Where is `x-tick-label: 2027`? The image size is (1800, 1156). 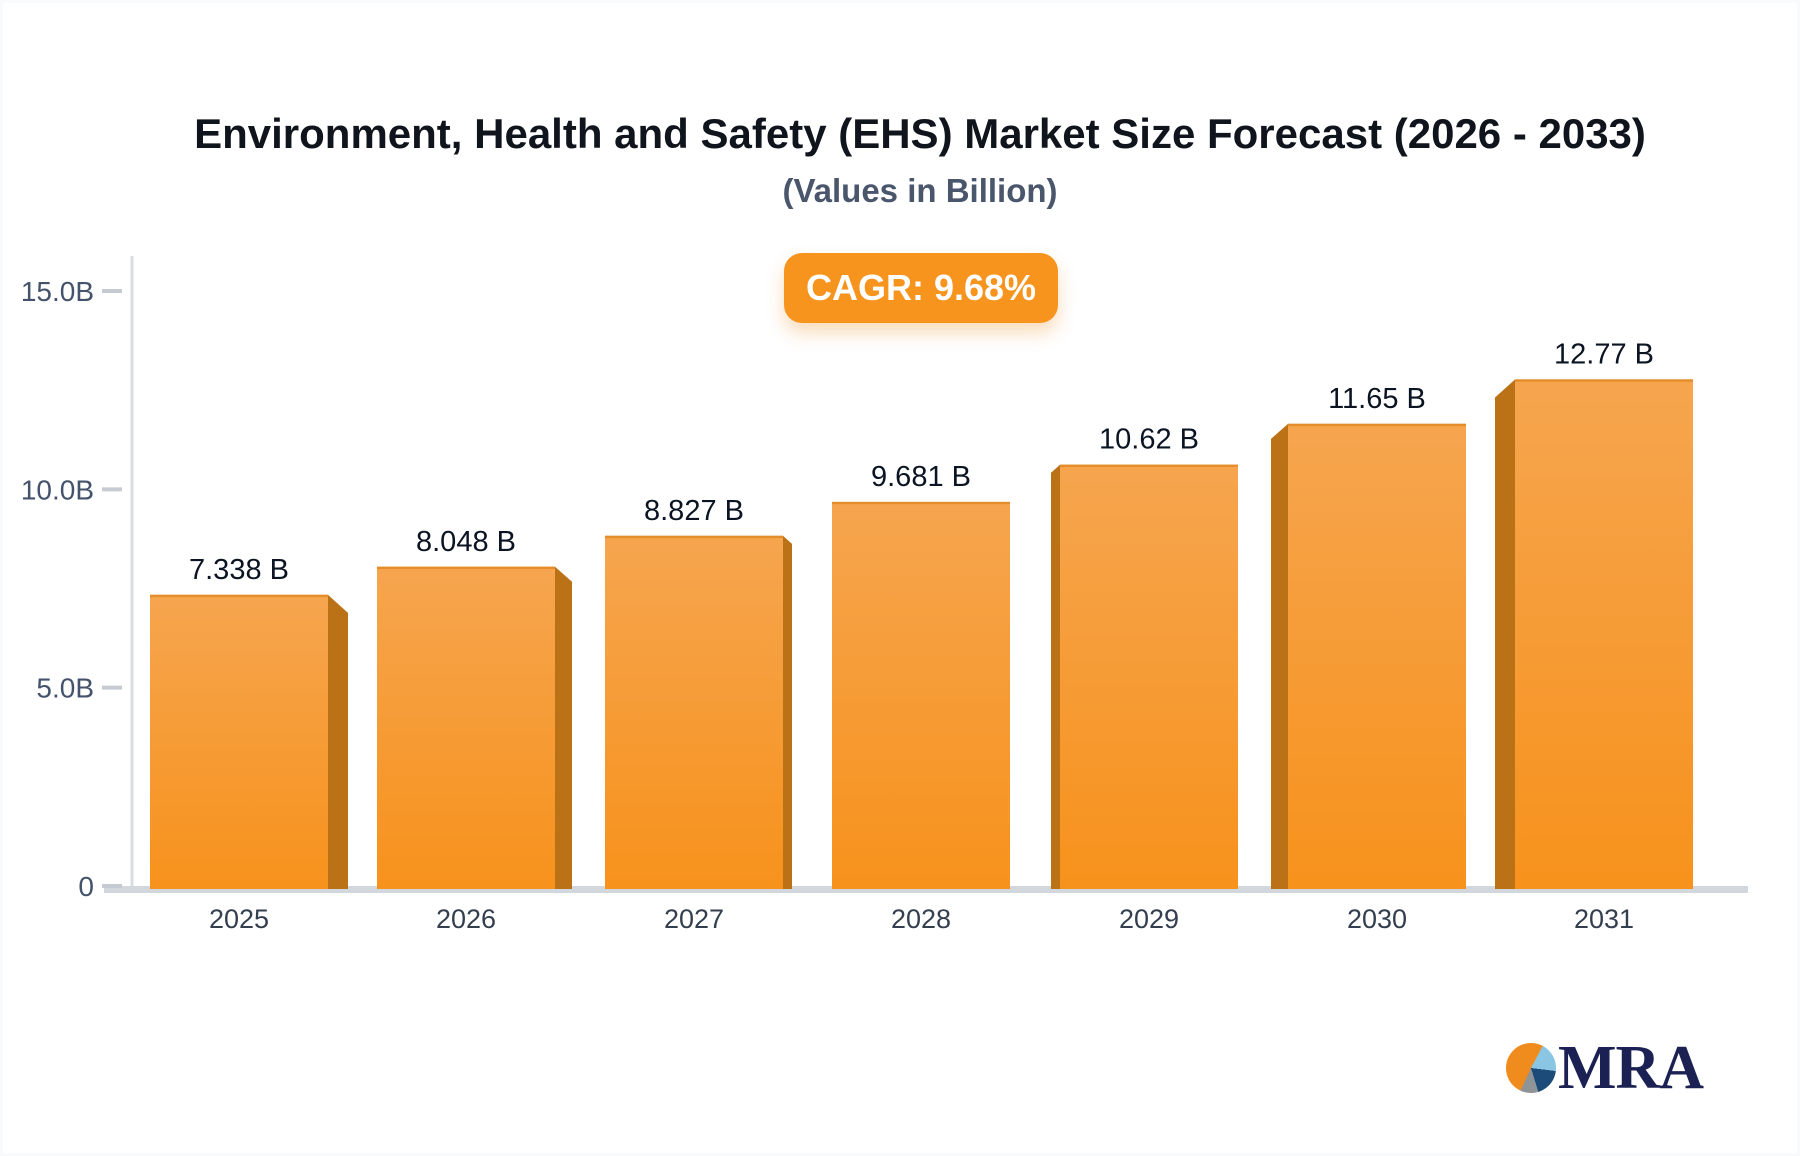
x-tick-label: 2027 is located at coordinates (694, 919).